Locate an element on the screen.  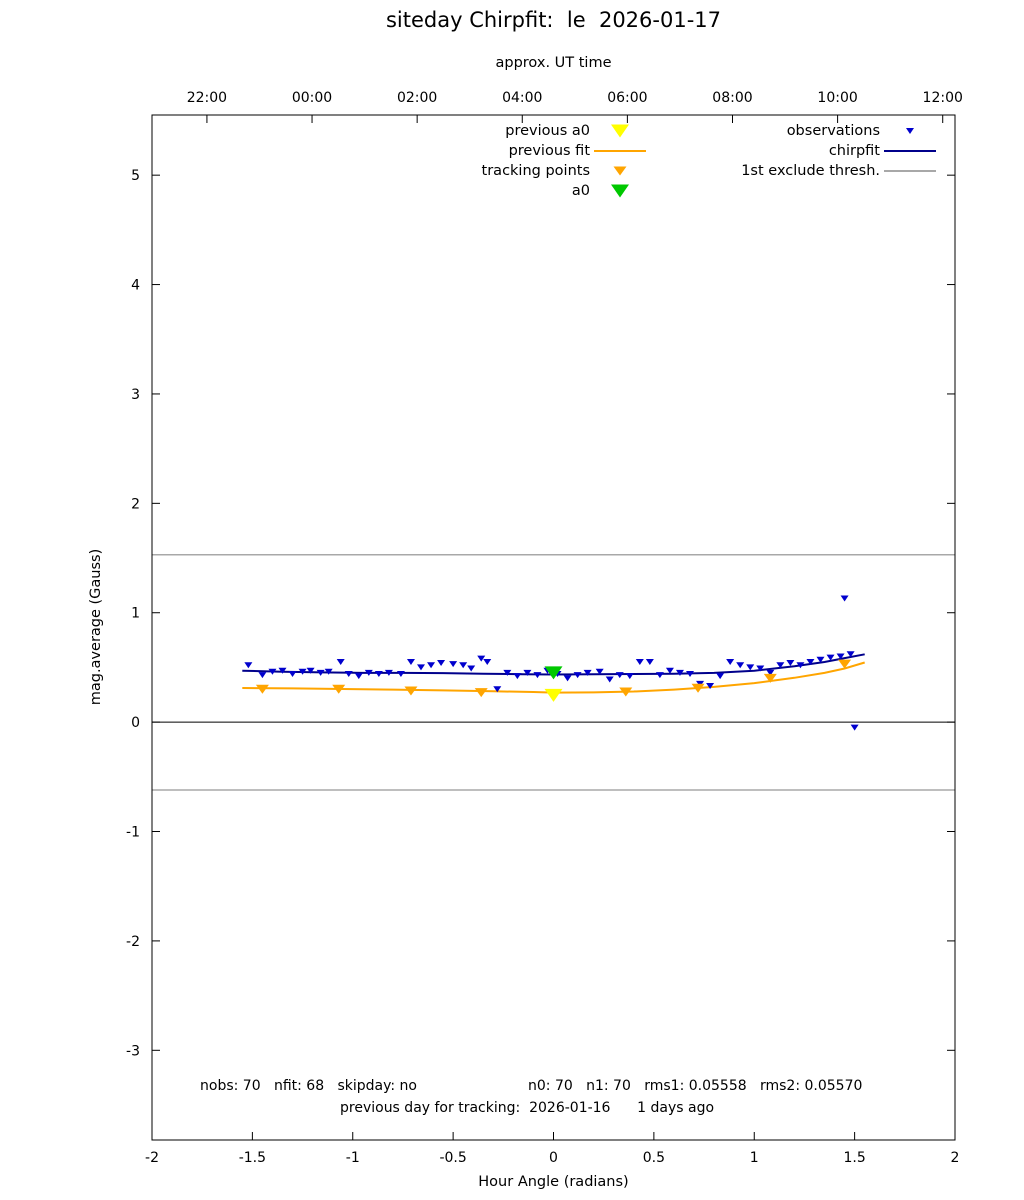
x-tick-label: -2 is located at coordinates (152, 1158).